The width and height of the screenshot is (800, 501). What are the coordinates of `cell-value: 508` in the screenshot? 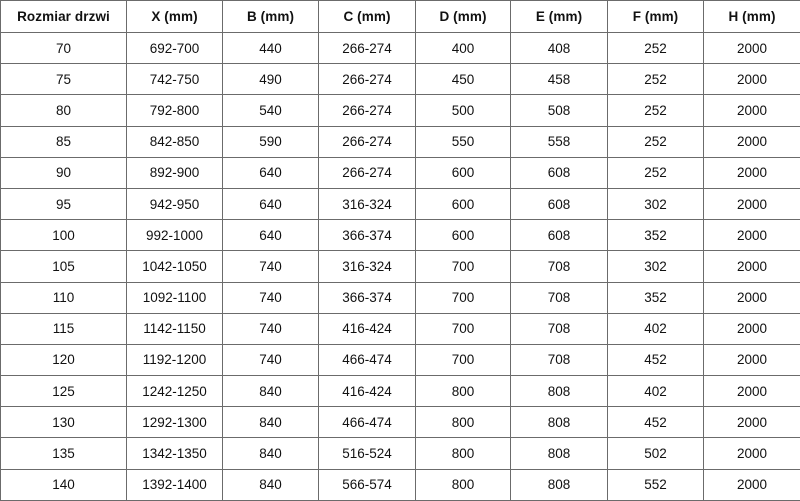 It's located at (559, 110).